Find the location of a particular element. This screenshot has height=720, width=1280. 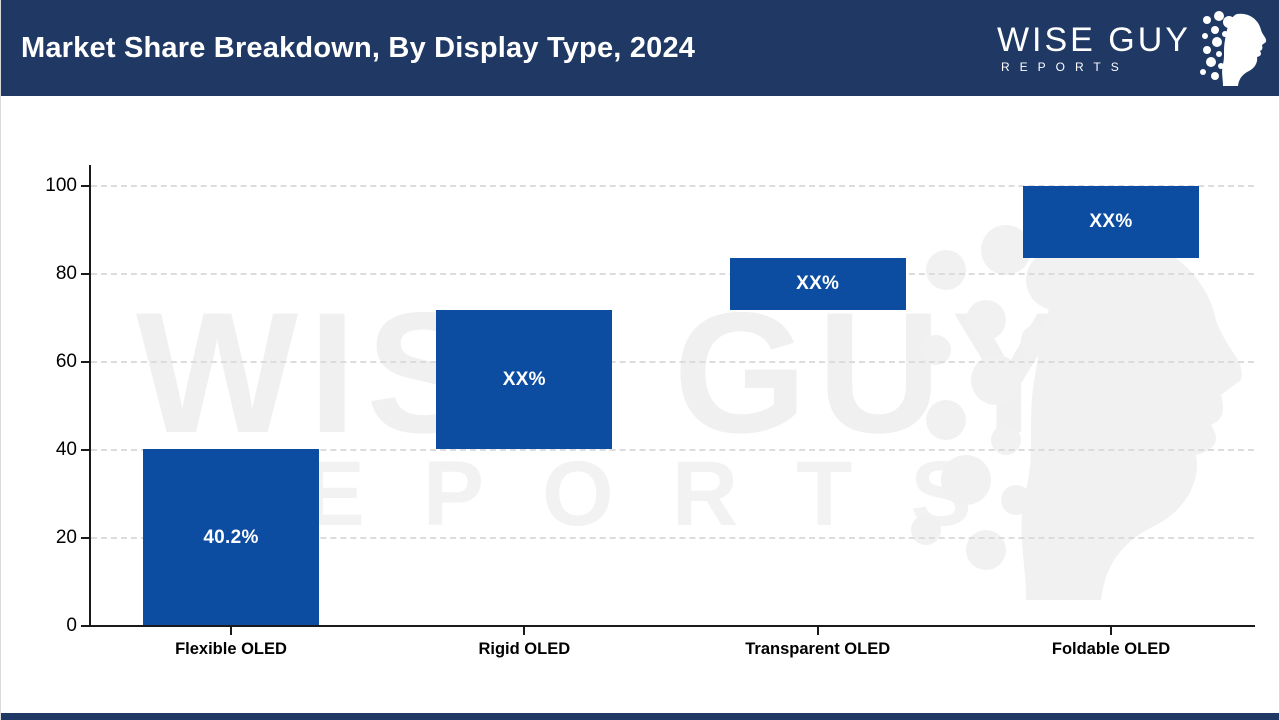

y-tick-label: 20 is located at coordinates (66, 537).